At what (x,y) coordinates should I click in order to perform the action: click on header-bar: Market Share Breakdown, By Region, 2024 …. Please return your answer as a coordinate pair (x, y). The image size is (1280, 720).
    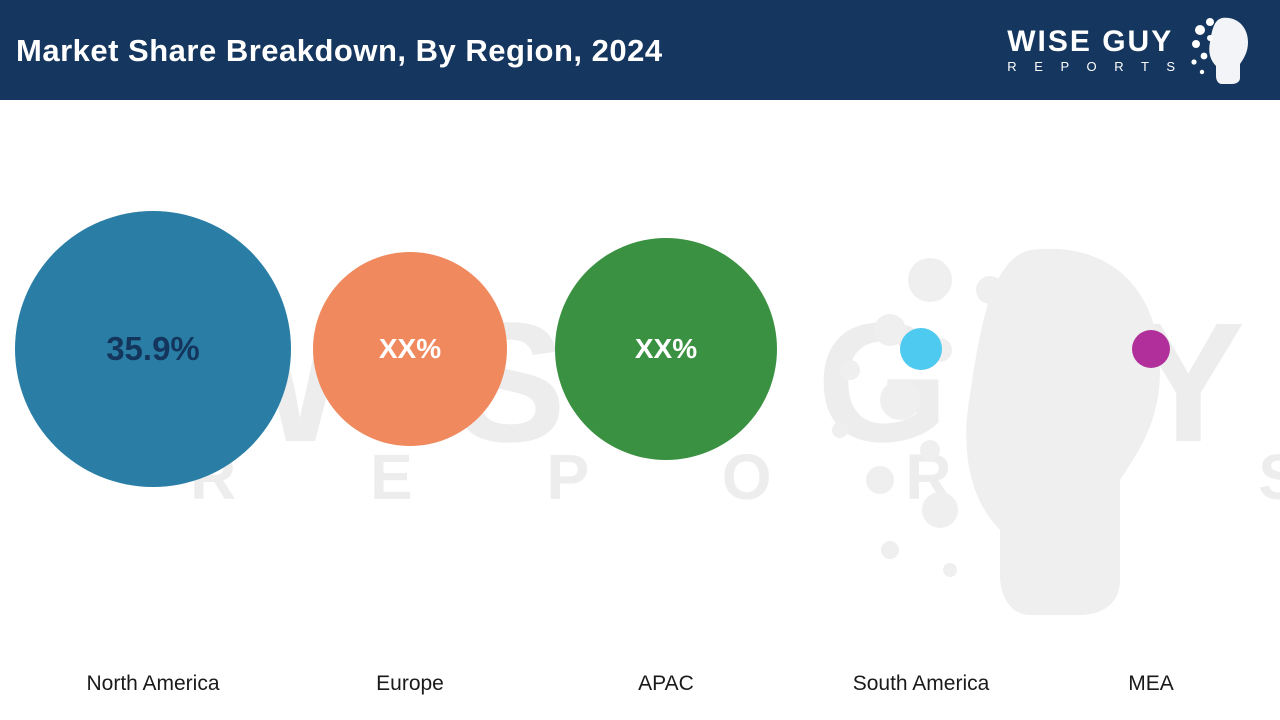
    Looking at the image, I should click on (640, 50).